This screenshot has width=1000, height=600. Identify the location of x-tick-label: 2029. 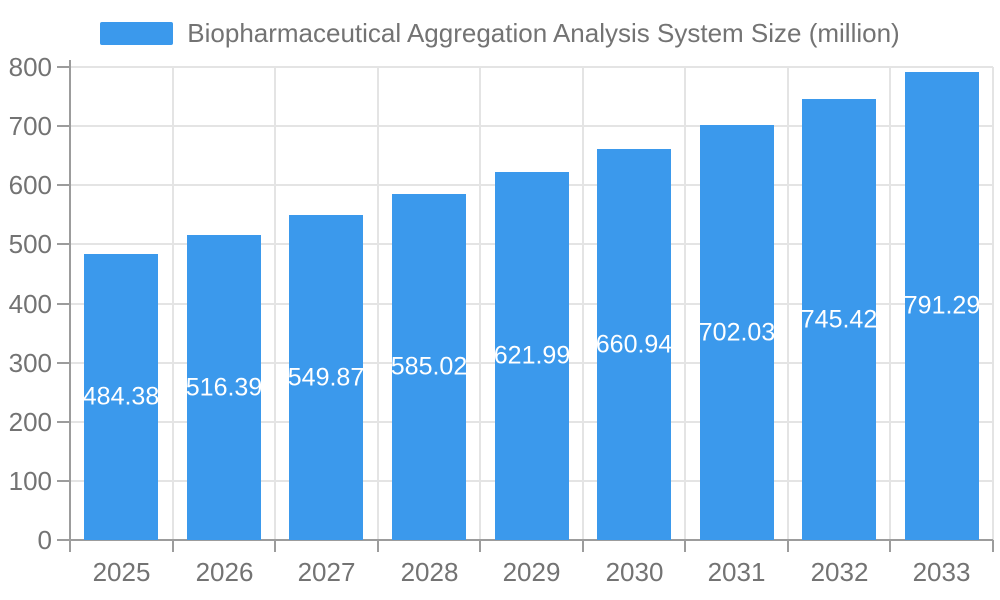
(531, 572).